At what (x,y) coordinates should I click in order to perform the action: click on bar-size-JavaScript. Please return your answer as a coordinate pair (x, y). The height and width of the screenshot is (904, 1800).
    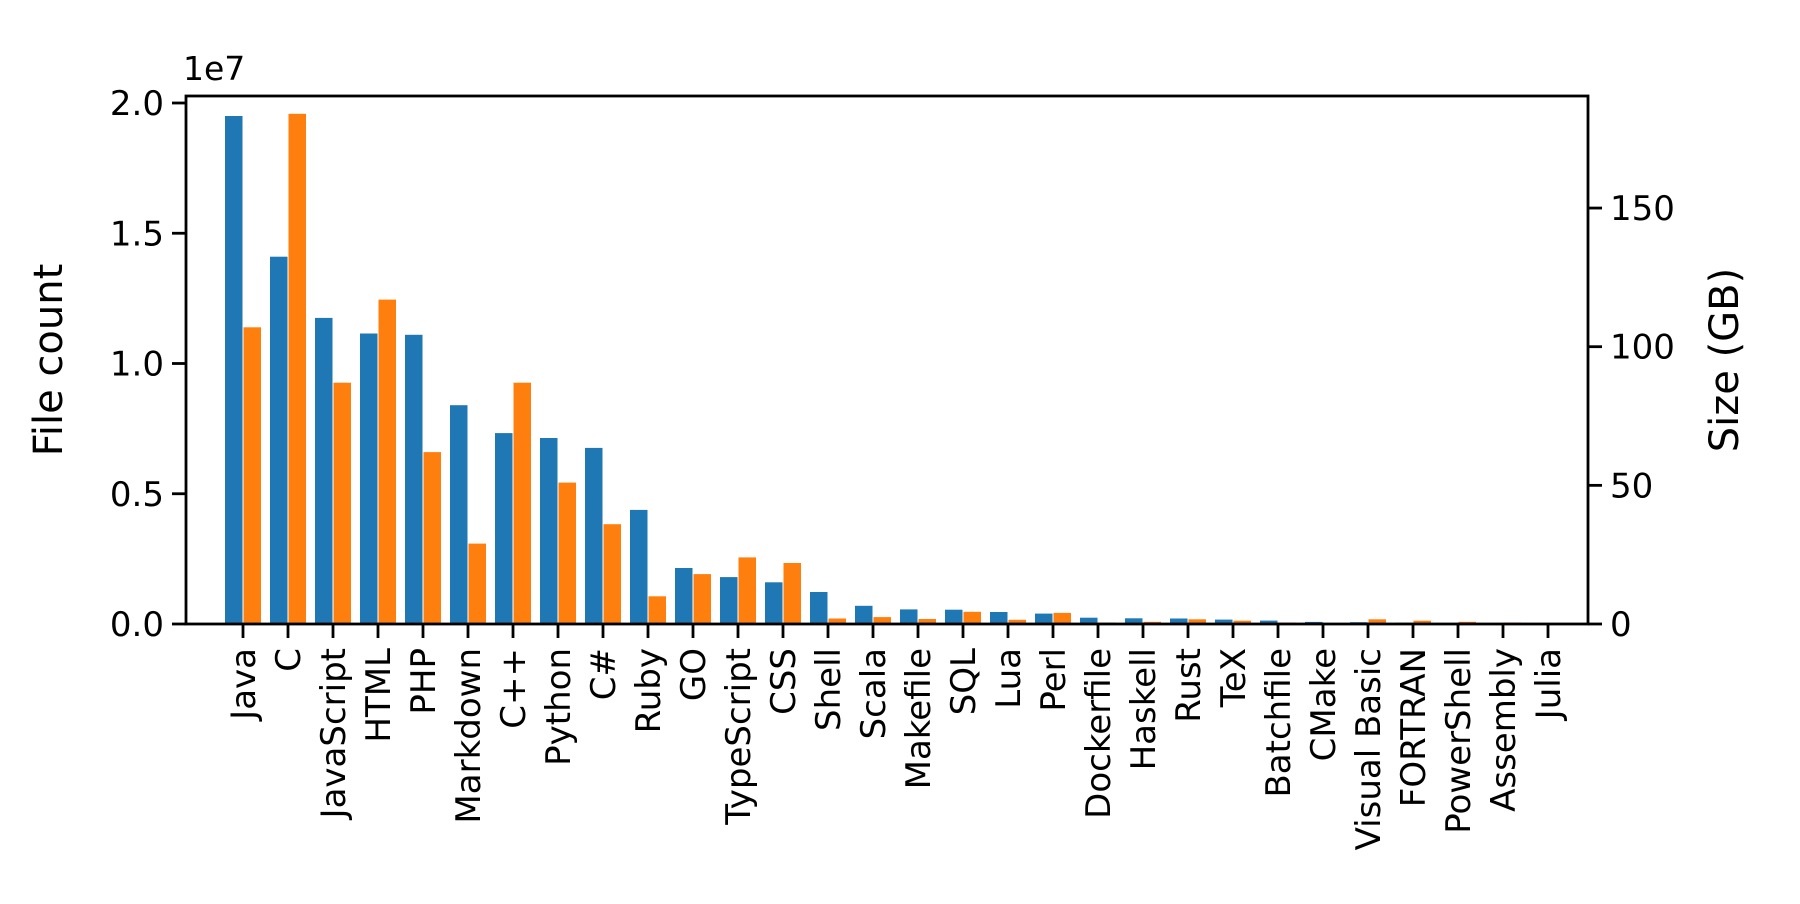
    Looking at the image, I should click on (342, 503).